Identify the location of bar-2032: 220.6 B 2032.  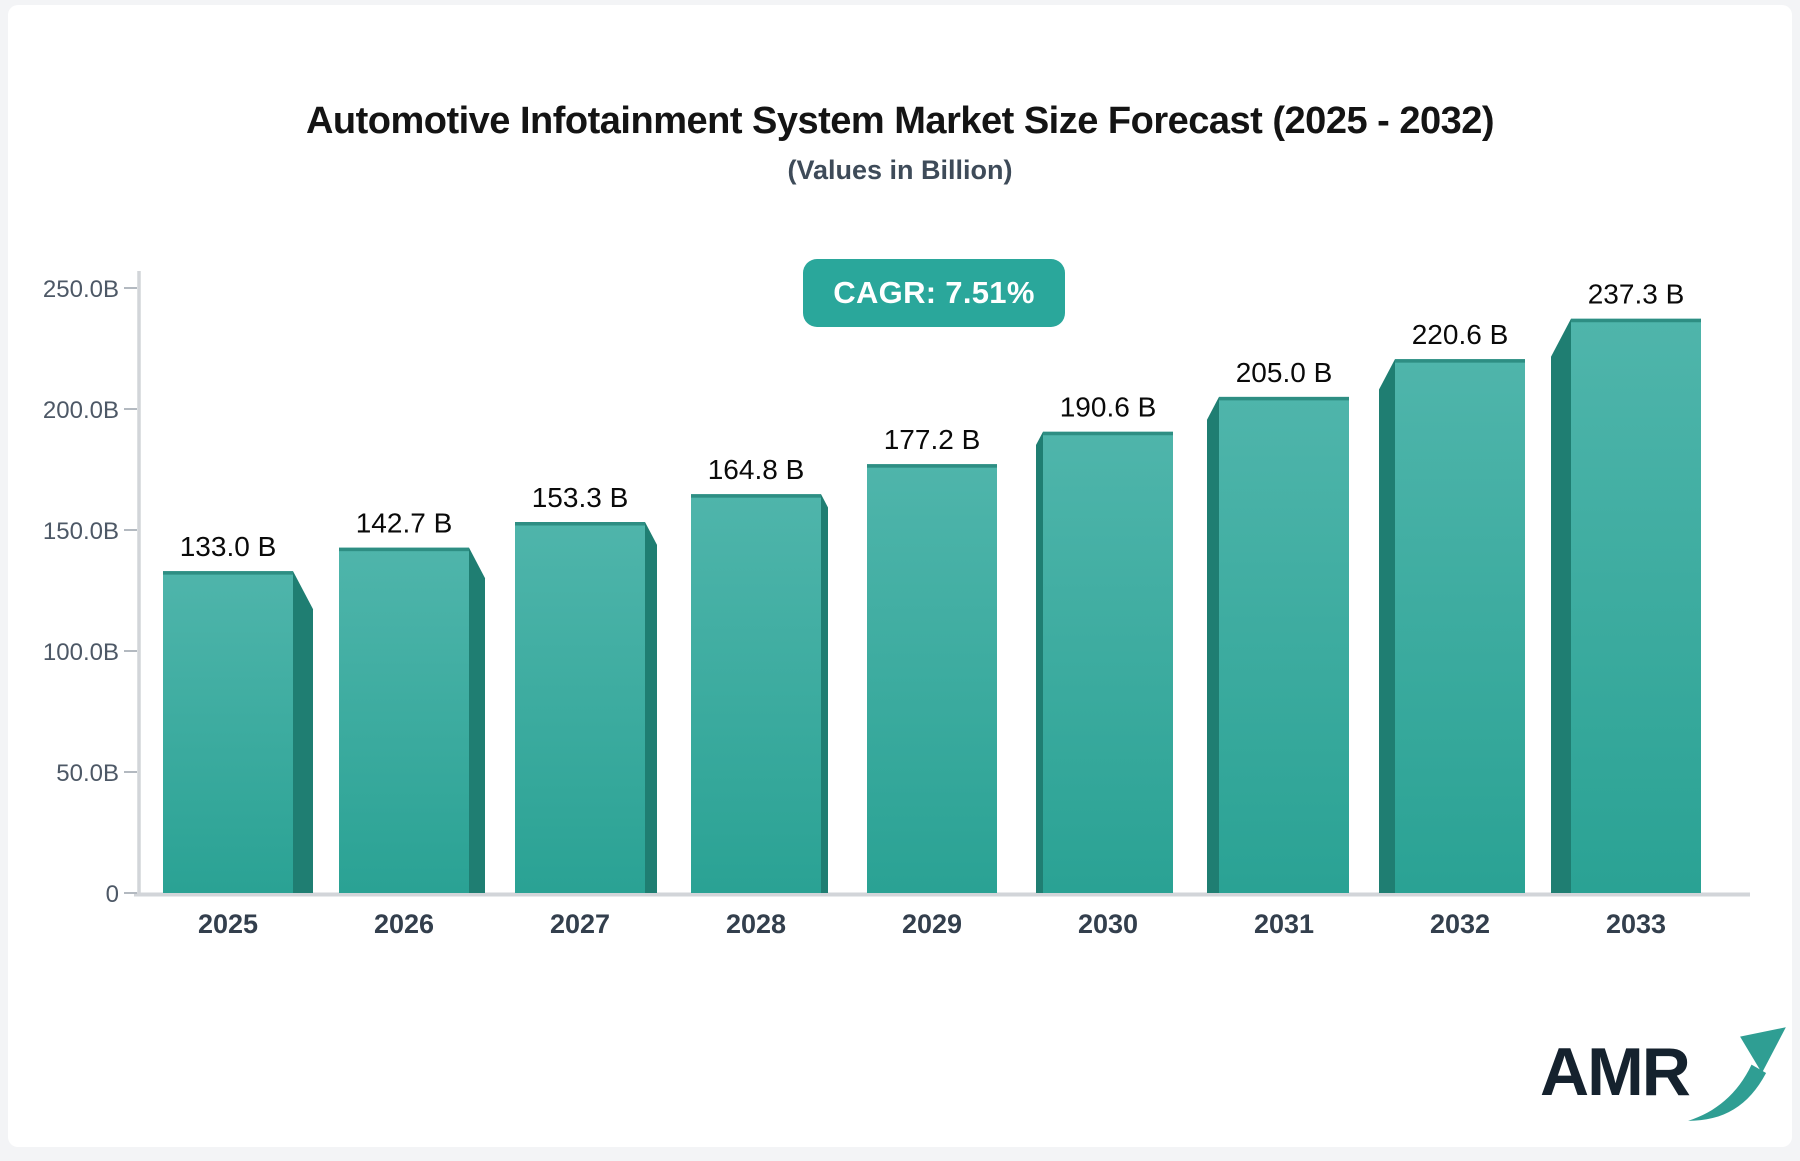
(1452, 629).